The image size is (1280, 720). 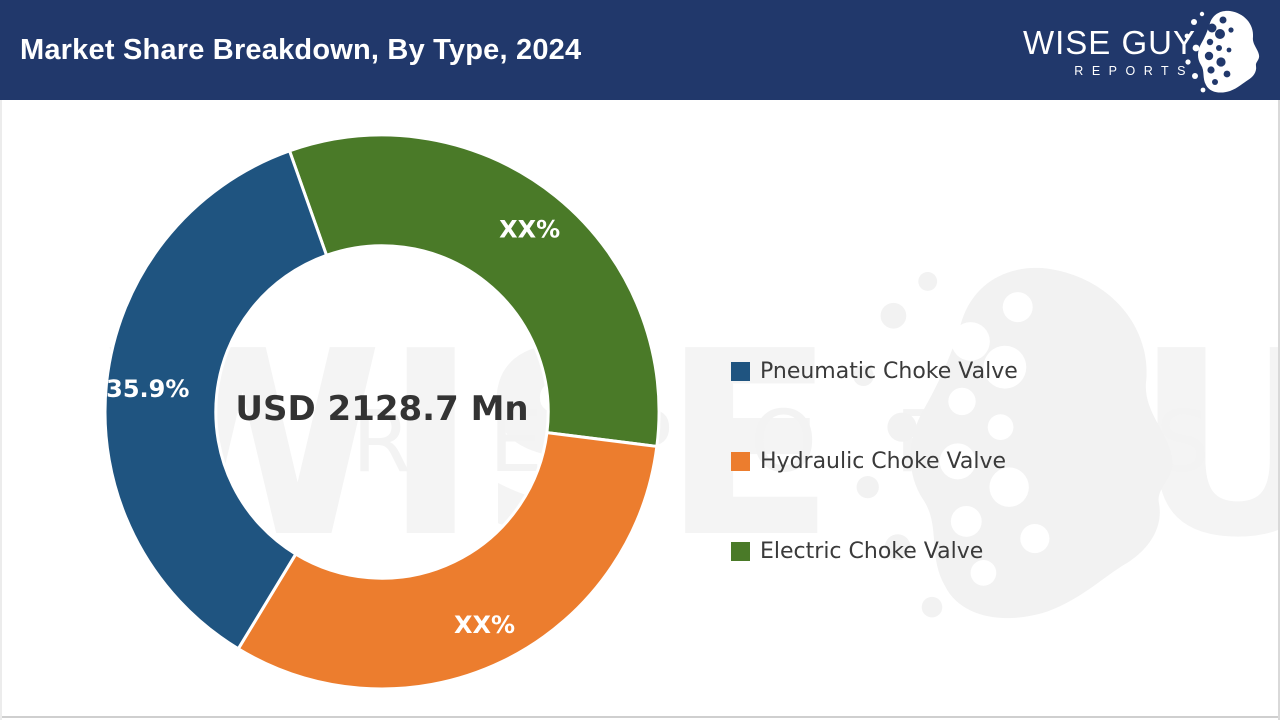 I want to click on slice-label-2: 35.9%, so click(x=147, y=389).